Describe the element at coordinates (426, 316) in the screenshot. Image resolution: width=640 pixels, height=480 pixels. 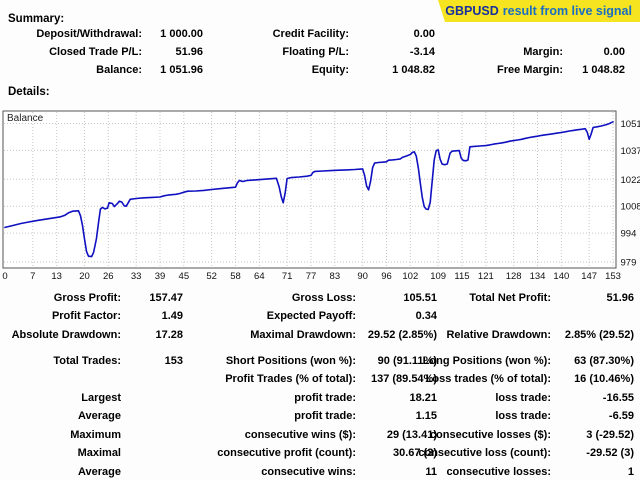
I see `stat-value: 0.34` at that location.